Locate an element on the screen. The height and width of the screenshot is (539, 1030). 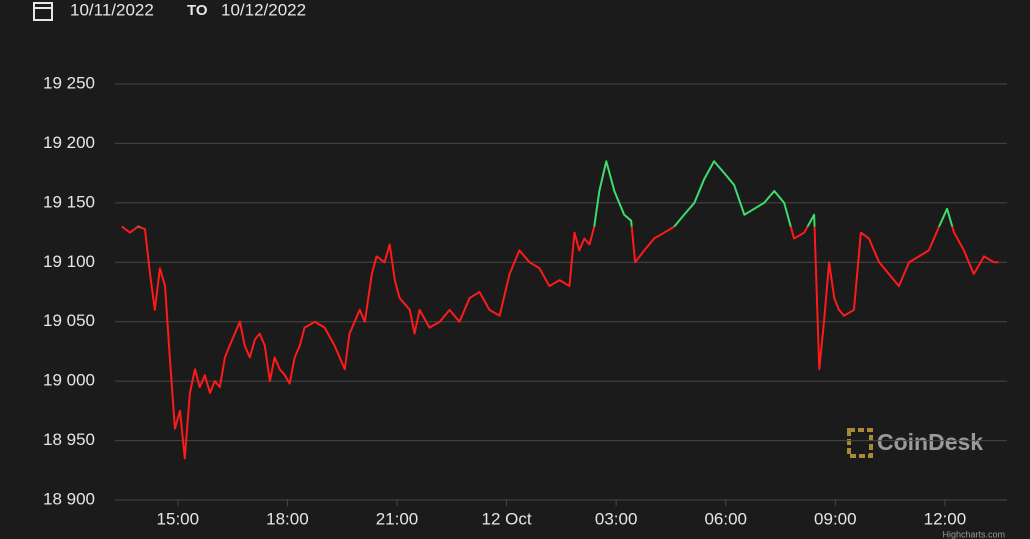
y-tick-label: 19 150 is located at coordinates (69, 201).